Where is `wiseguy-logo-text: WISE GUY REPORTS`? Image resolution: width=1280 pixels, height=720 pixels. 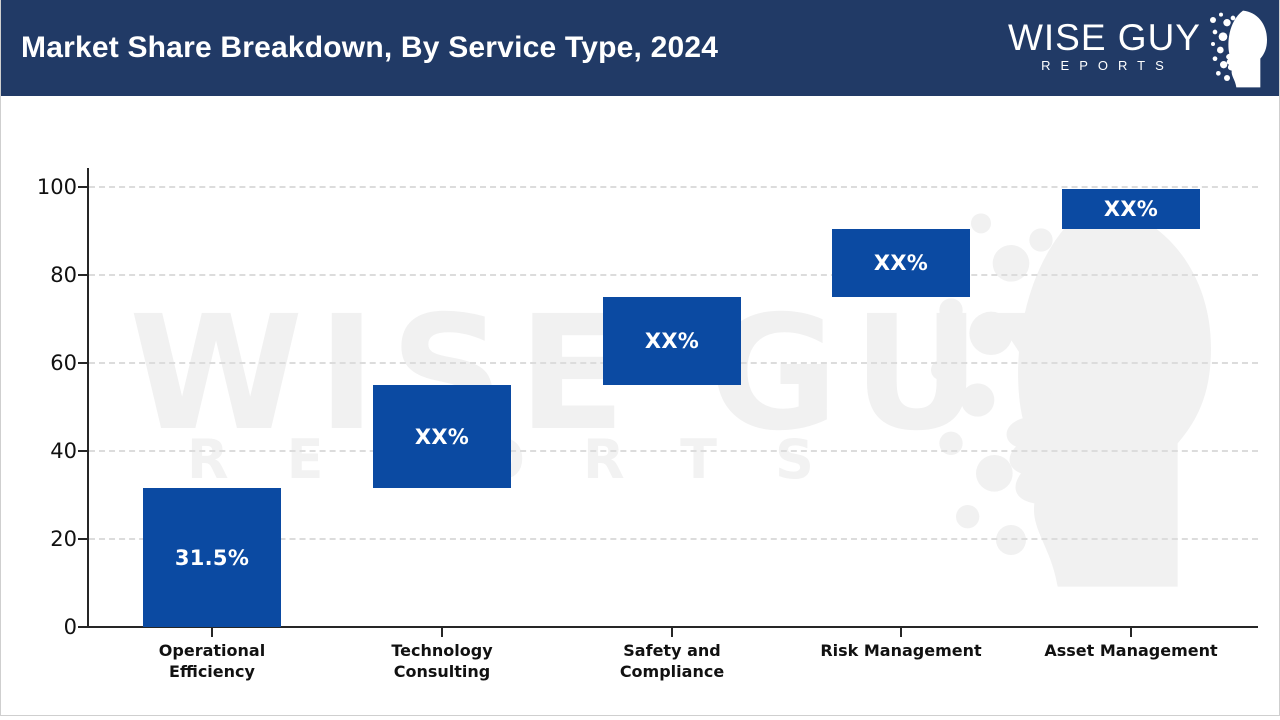
wiseguy-logo-text: WISE GUY REPORTS is located at coordinates (1104, 46).